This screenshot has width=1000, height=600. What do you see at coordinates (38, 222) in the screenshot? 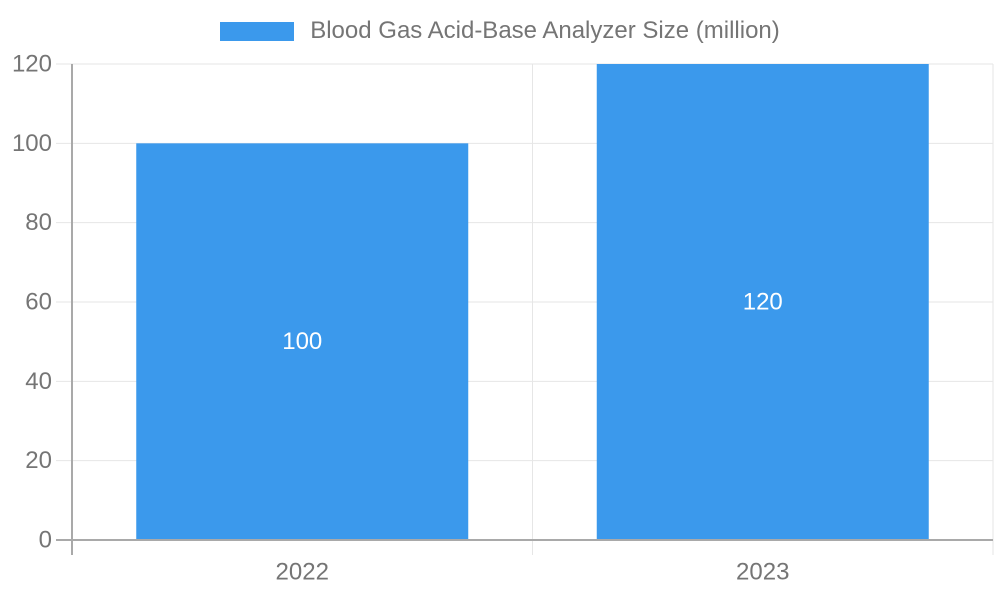
I see `y-tick-label-80: 80` at bounding box center [38, 222].